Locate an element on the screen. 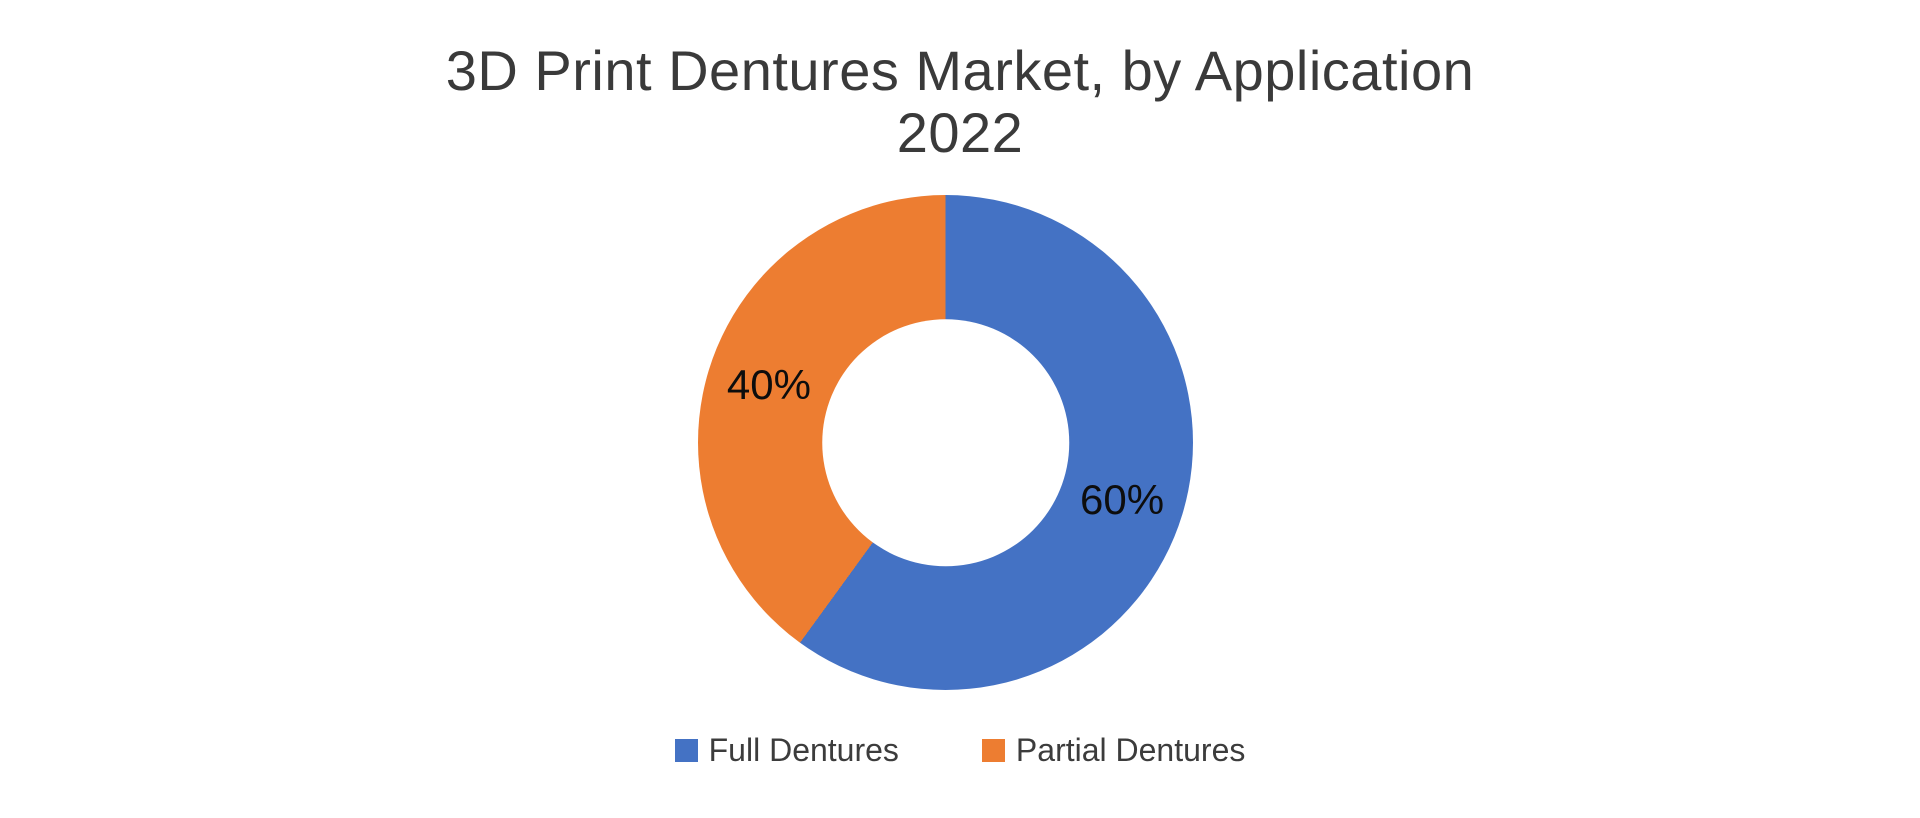 This screenshot has height=818, width=1920. legend-item-partial-dentures: Partial Dentures is located at coordinates (1113, 750).